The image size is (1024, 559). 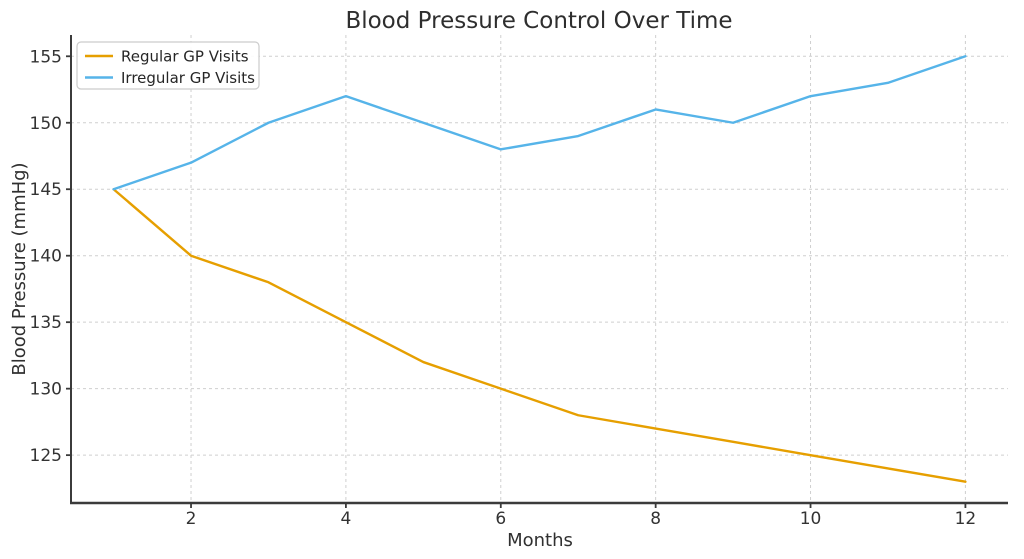 I want to click on x-tick-label: 8, so click(x=655, y=519).